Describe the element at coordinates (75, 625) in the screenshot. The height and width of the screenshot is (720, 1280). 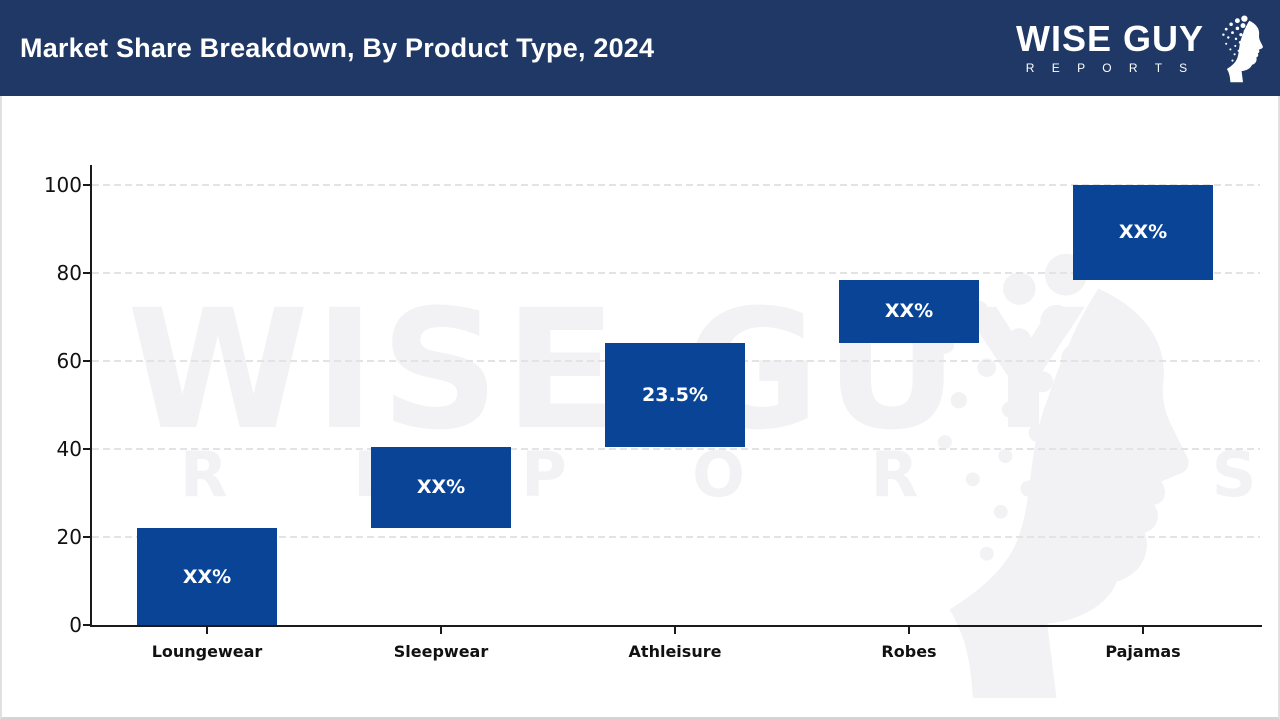
I see `y-tick-label-0: 0` at that location.